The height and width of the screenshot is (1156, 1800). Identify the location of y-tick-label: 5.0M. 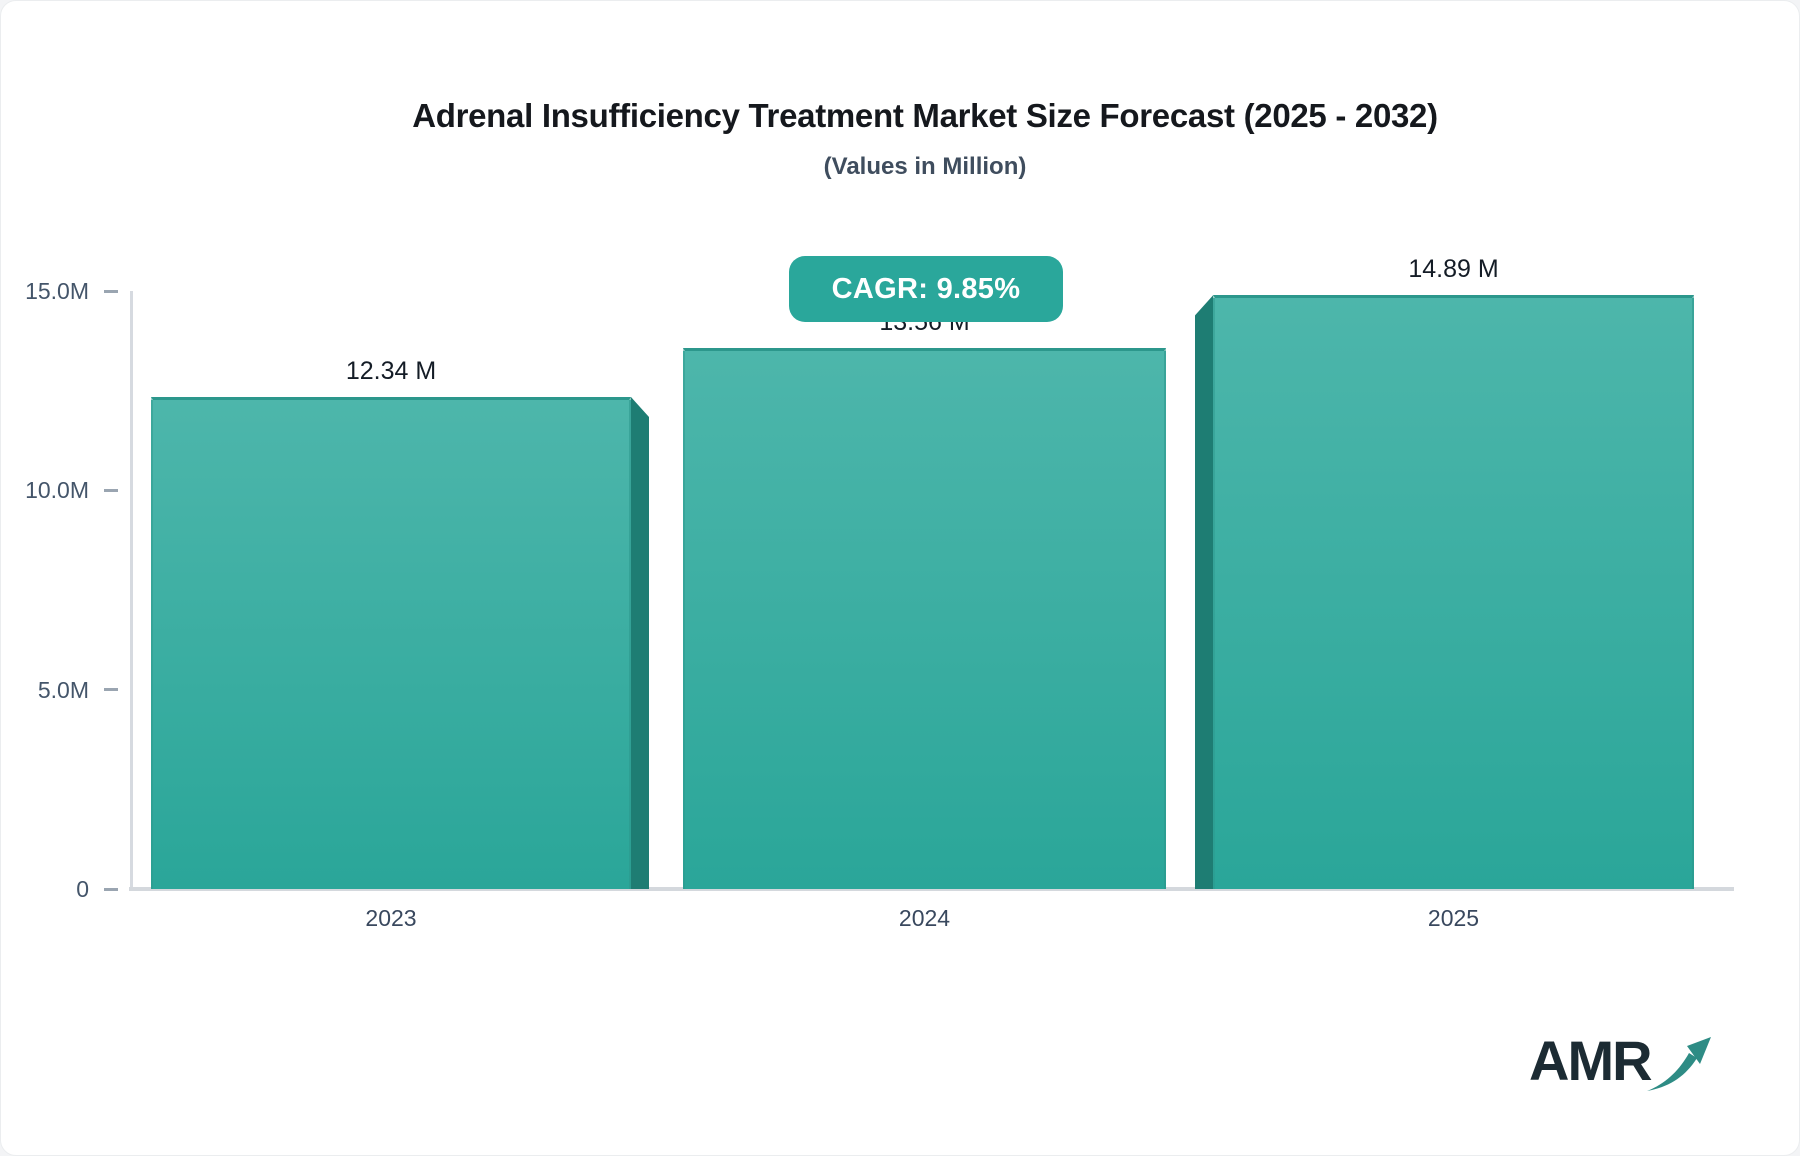
(63, 689).